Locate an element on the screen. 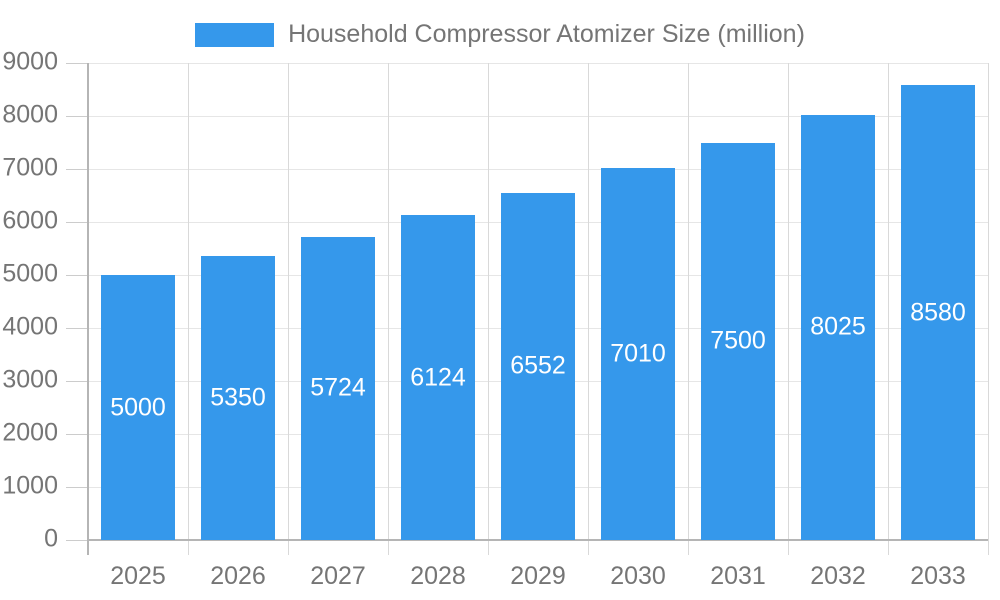  x-axis-label: 2028 is located at coordinates (438, 576).